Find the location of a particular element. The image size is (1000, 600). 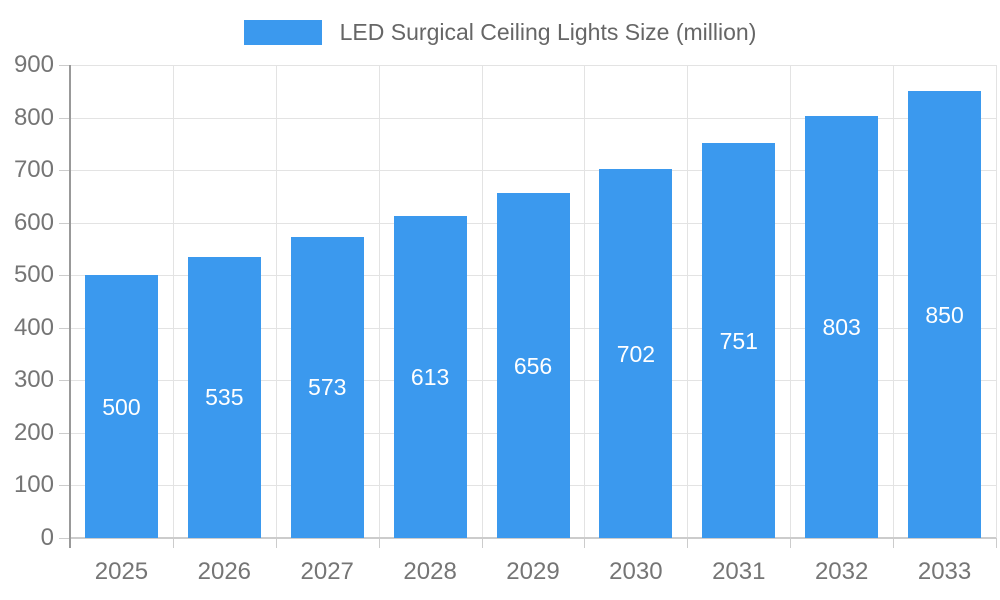

y-axis-label: 0 is located at coordinates (47, 537).